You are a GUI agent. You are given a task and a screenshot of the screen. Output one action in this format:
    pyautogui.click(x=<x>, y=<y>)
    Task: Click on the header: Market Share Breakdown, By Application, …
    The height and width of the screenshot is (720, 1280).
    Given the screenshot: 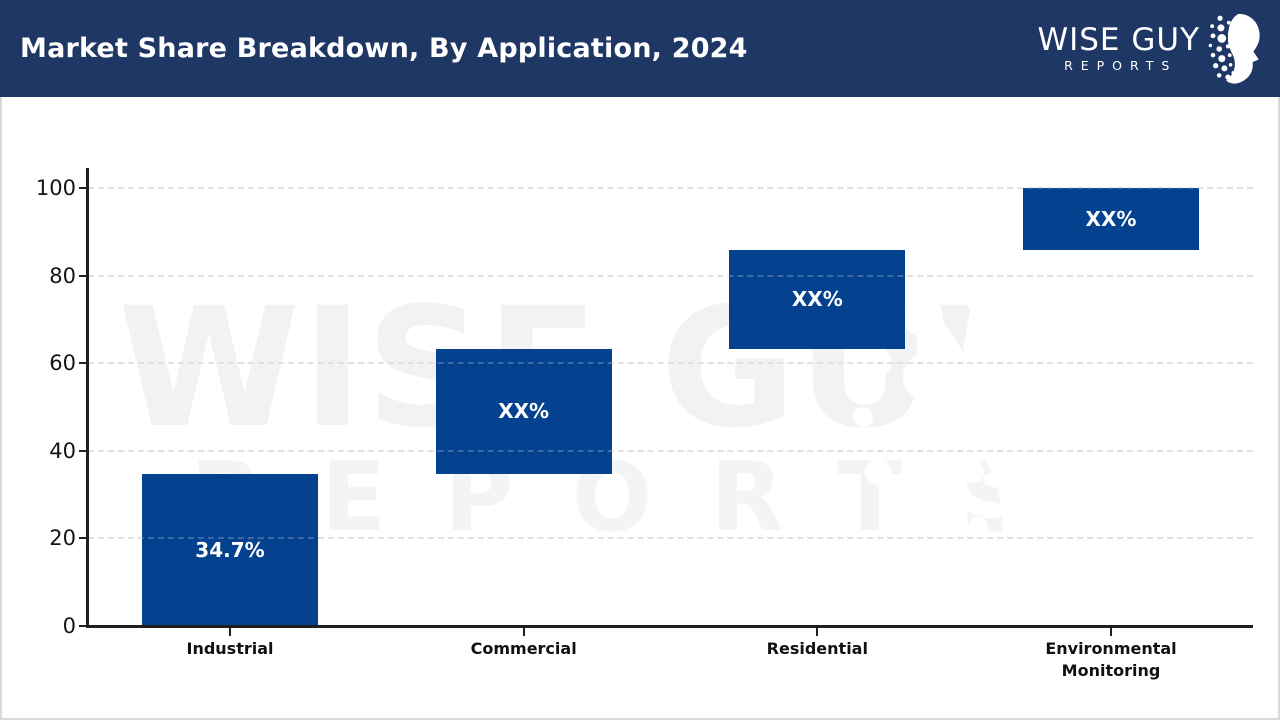 What is the action you would take?
    pyautogui.click(x=640, y=48)
    